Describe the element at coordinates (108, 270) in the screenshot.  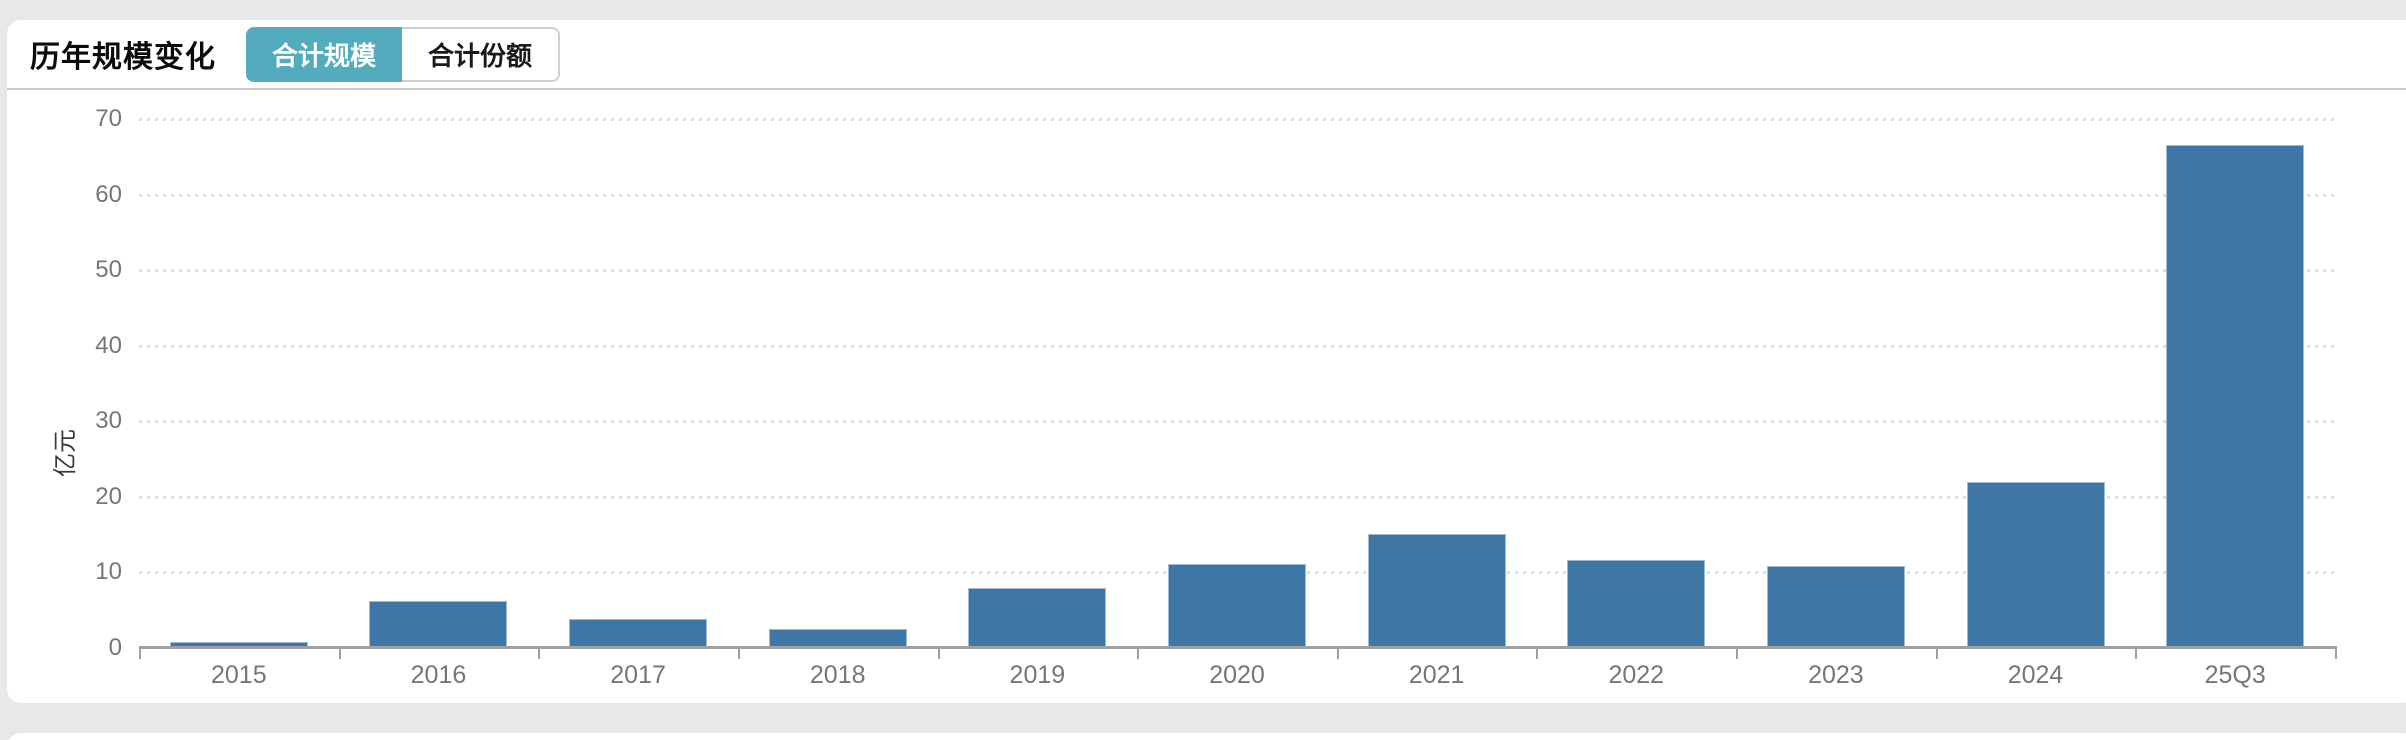
I see `y-tick-label-50: 50` at that location.